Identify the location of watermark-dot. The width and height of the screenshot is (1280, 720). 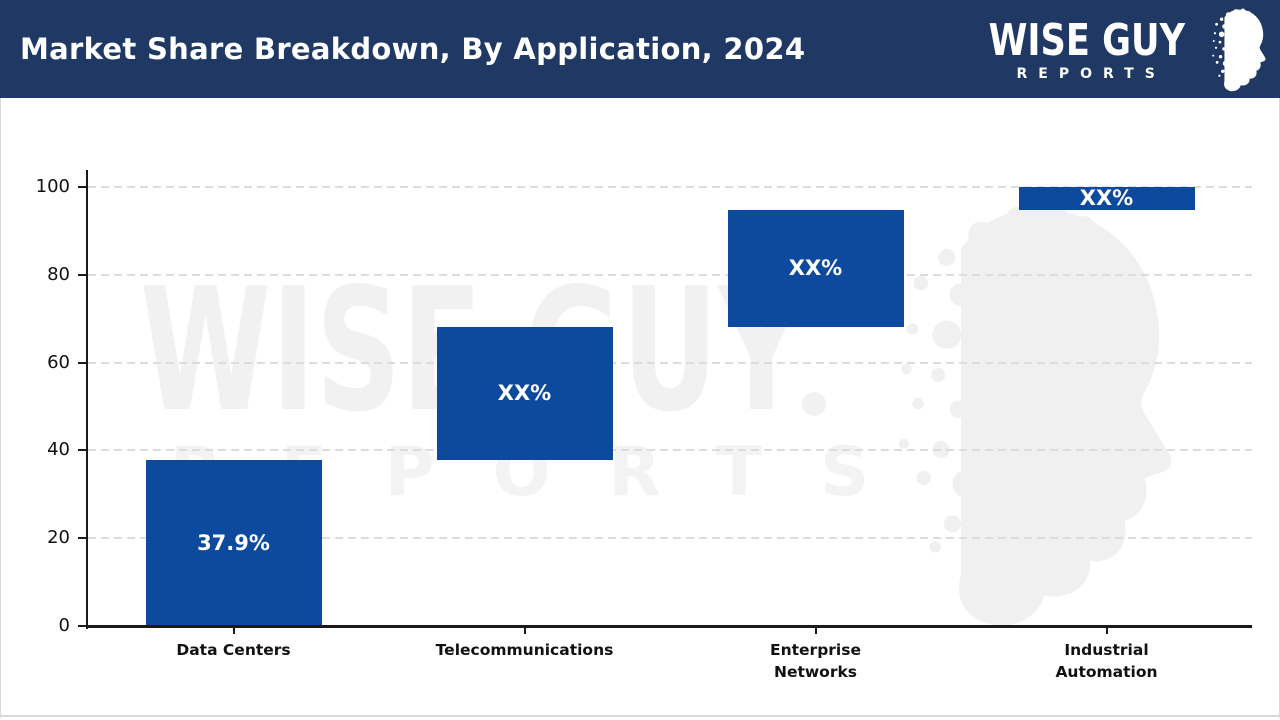
(814, 404).